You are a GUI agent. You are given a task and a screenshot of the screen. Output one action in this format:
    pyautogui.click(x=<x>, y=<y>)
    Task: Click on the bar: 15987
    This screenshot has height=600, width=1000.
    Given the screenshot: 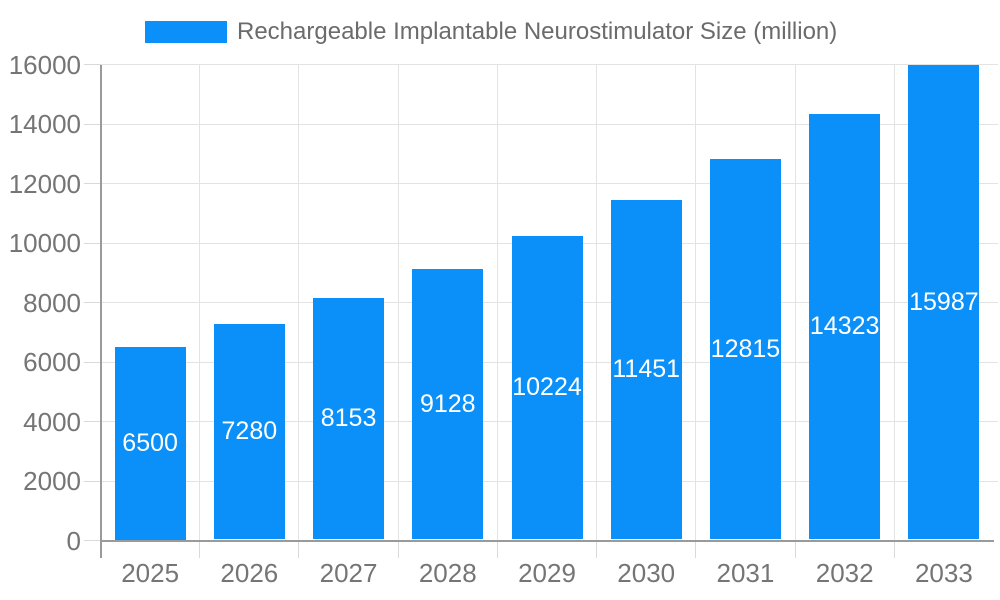 What is the action you would take?
    pyautogui.click(x=944, y=302)
    